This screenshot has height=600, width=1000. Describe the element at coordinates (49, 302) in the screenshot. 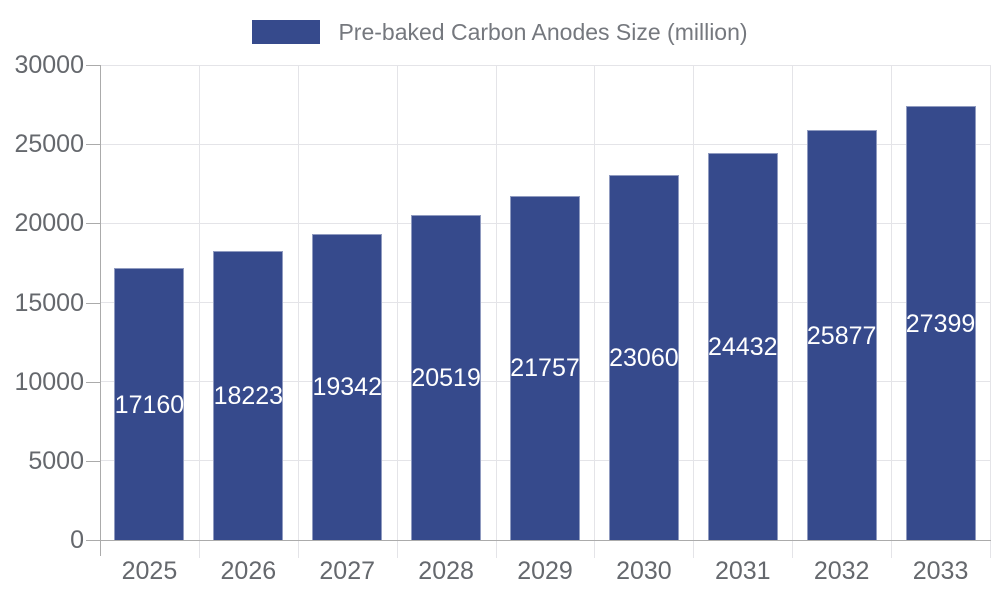

I see `y-axis-tick-label: 15000` at that location.